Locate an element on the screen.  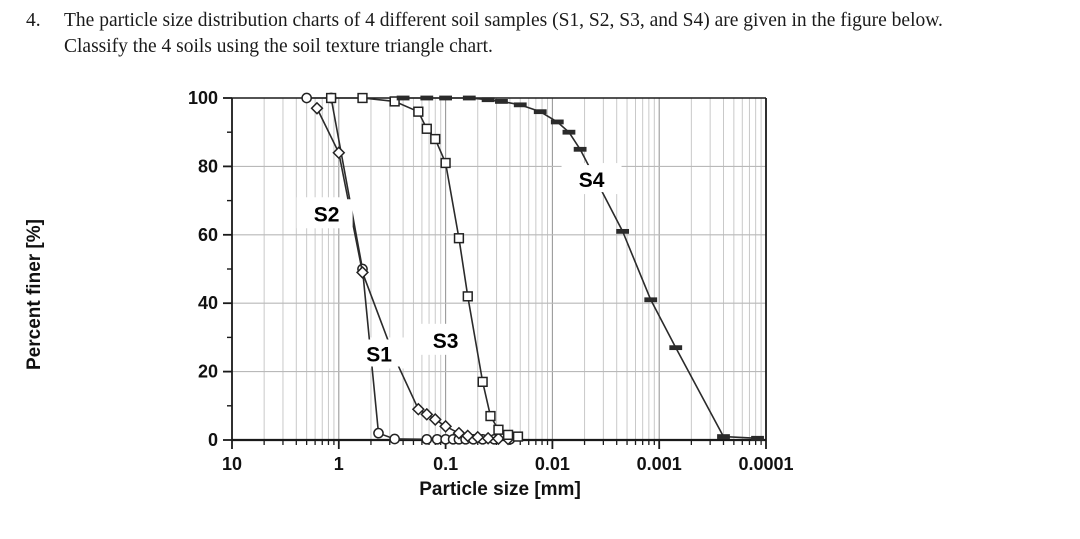
y-axis-ticks is located at coordinates (227, 269).